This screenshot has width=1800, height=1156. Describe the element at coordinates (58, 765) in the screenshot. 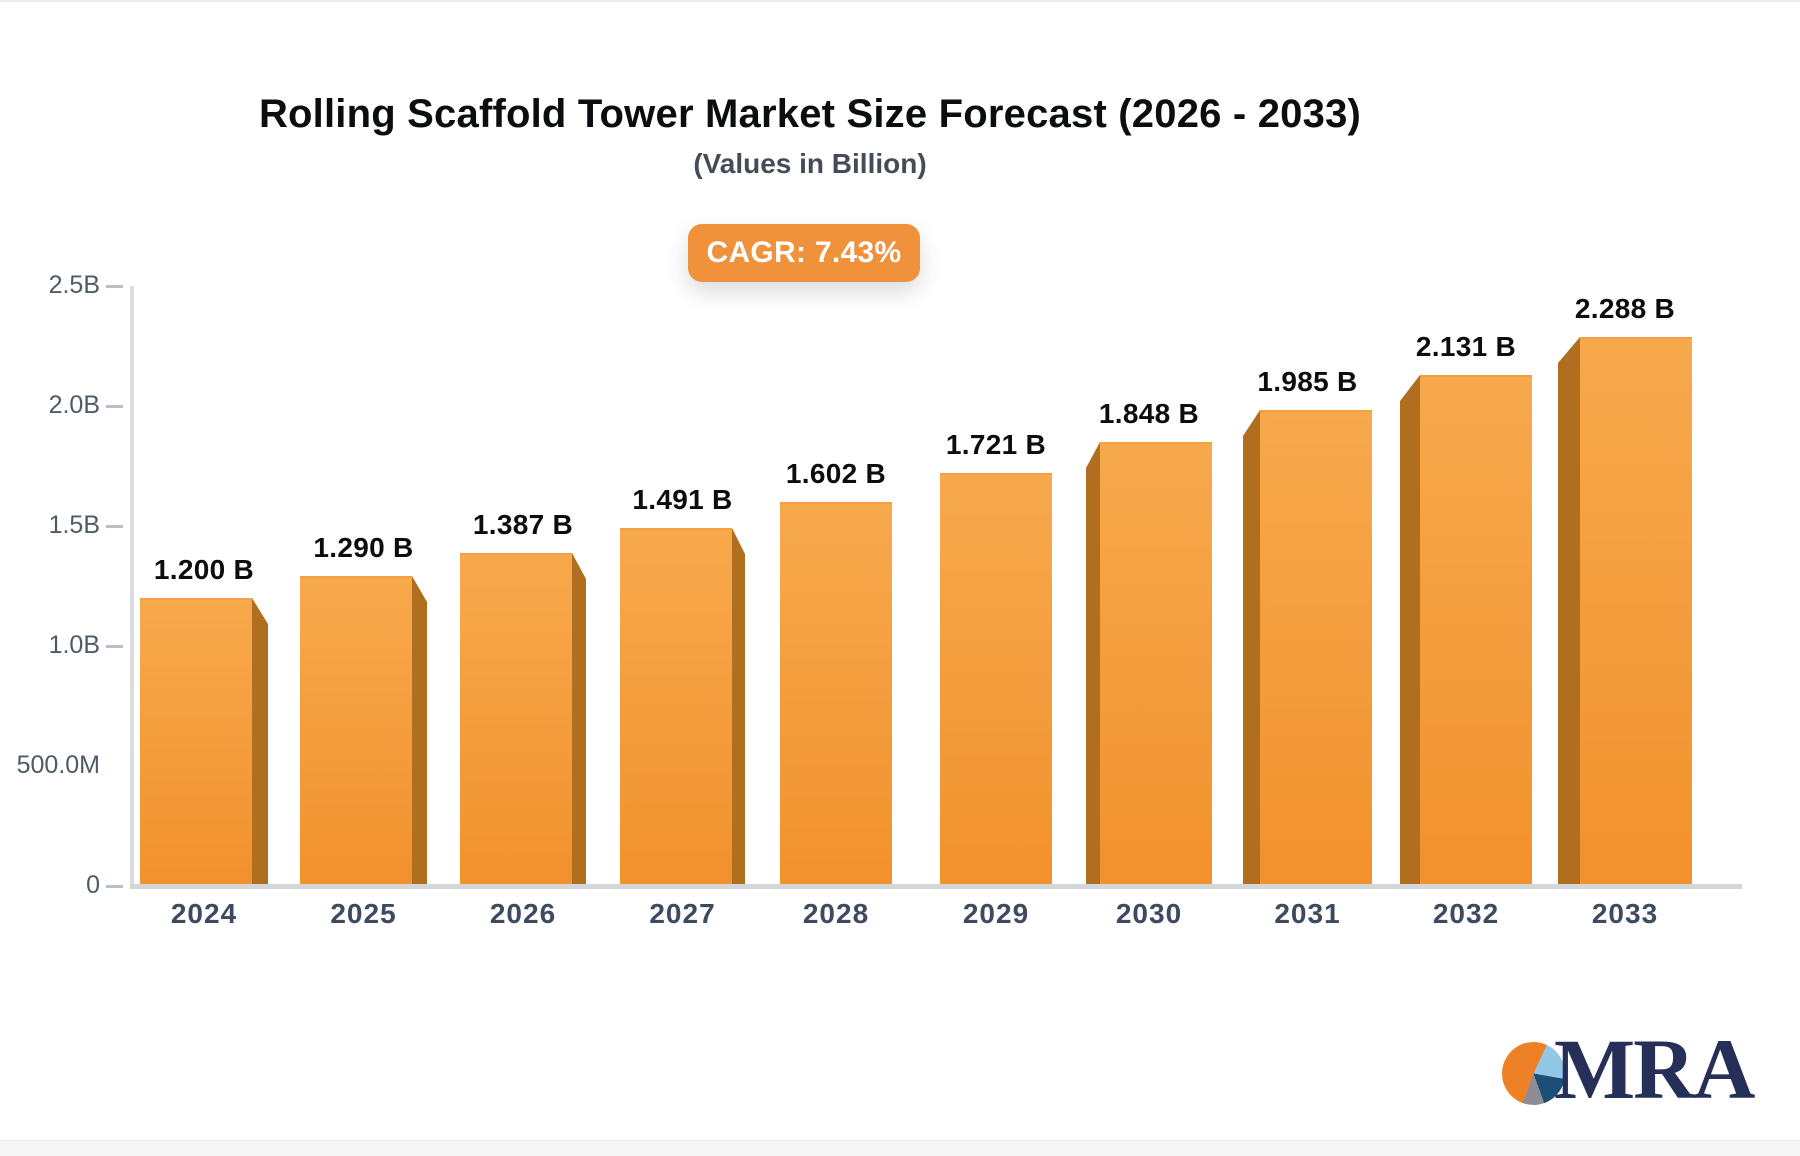

I see `y-axis-label-500.0M: 500.0M` at that location.